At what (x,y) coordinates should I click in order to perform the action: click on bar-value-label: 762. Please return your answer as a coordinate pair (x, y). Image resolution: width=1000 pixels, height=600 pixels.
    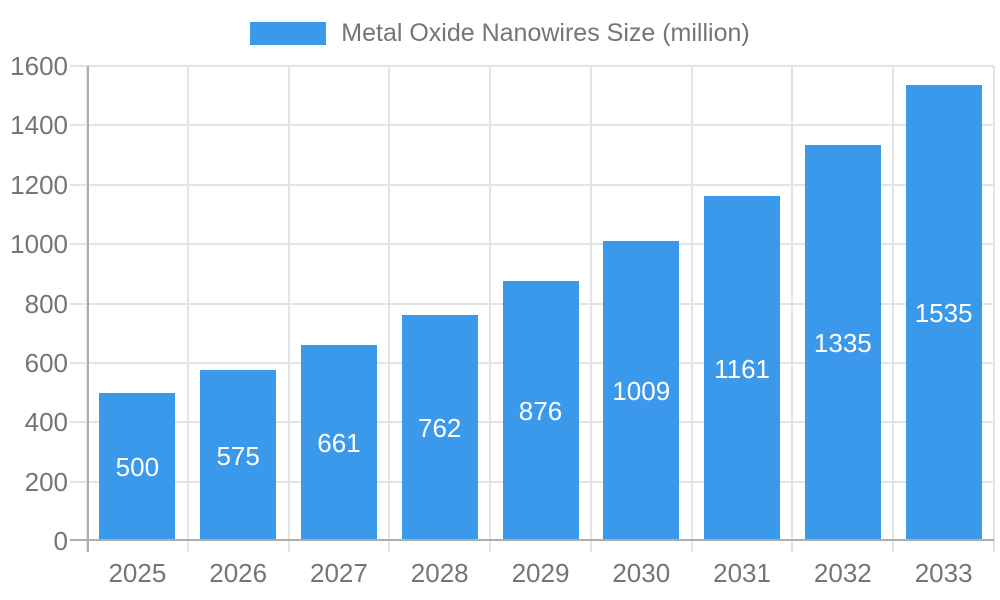
    Looking at the image, I should click on (440, 427).